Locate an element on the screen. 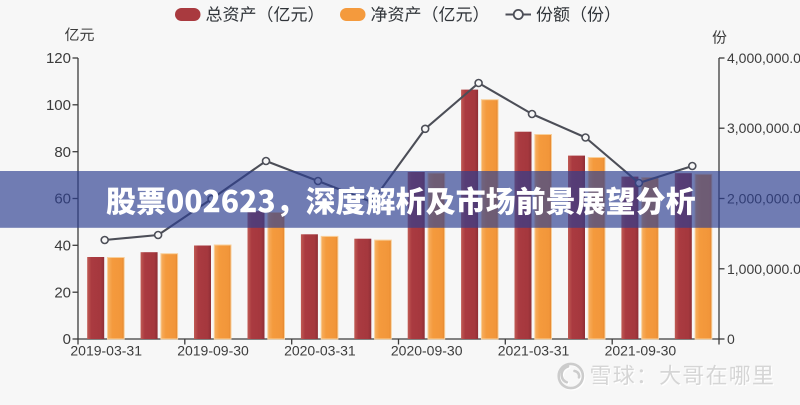 Image resolution: width=800 pixels, height=405 pixels. svg-text: 1,000,000.0 is located at coordinates (763, 269).